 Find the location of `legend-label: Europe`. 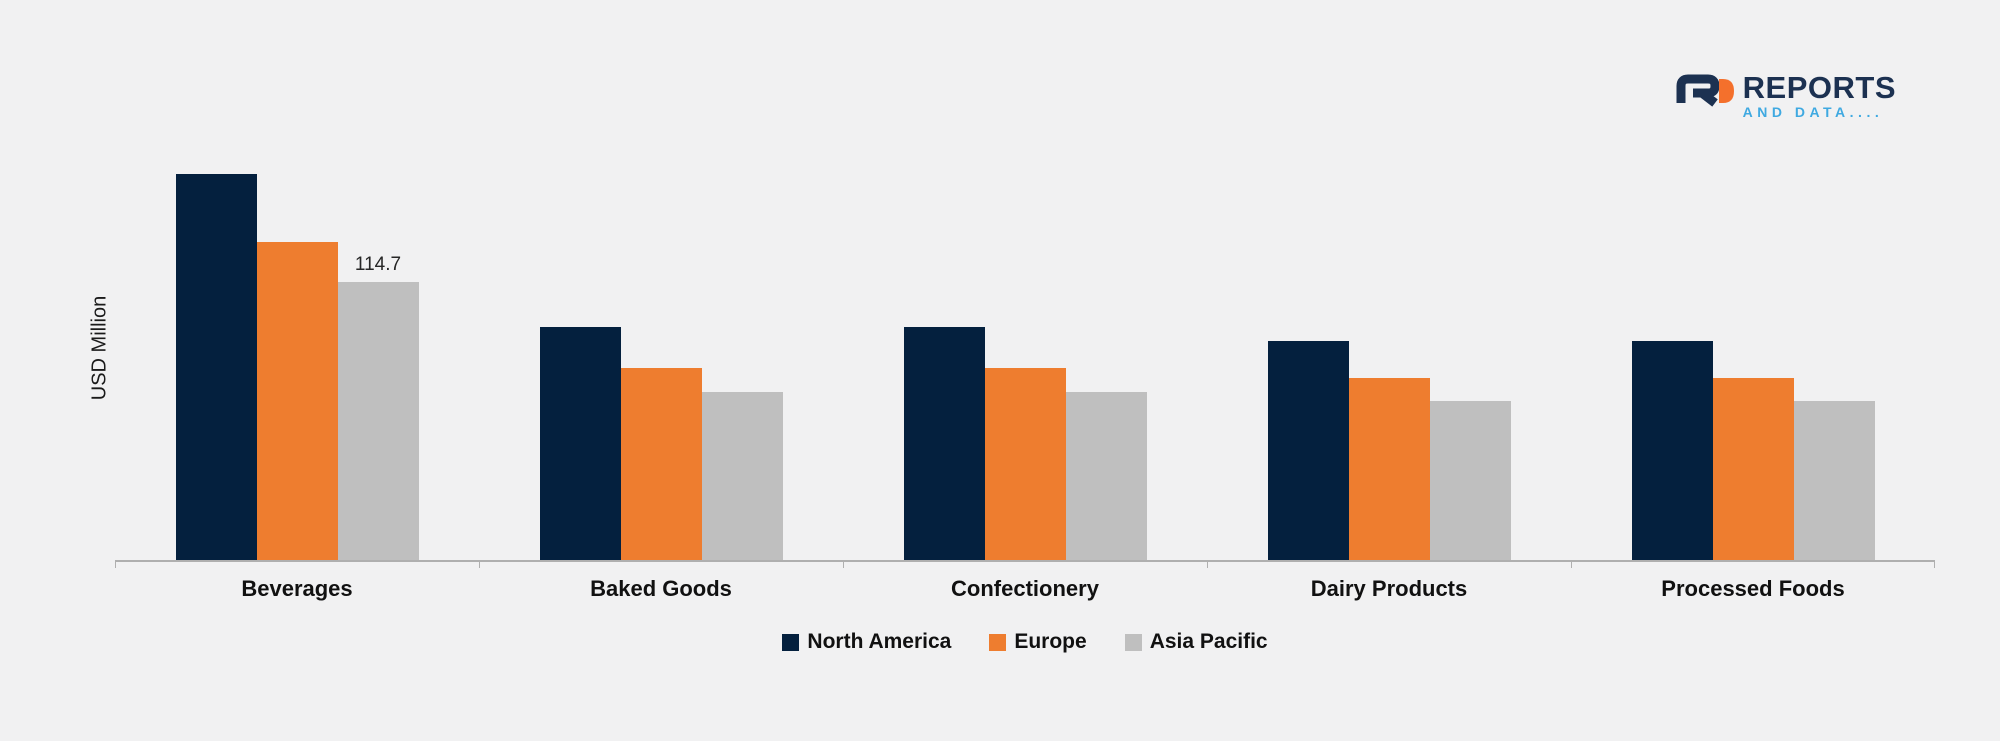

legend-label: Europe is located at coordinates (1050, 641).